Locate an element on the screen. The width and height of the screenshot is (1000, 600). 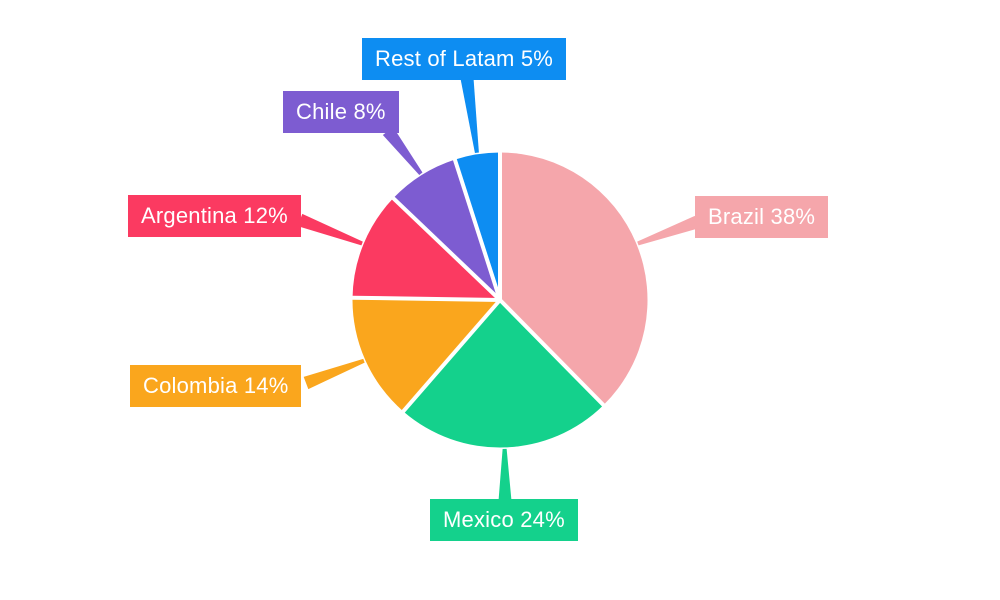
callout-label-argentina: Argentina 12% is located at coordinates (214, 216).